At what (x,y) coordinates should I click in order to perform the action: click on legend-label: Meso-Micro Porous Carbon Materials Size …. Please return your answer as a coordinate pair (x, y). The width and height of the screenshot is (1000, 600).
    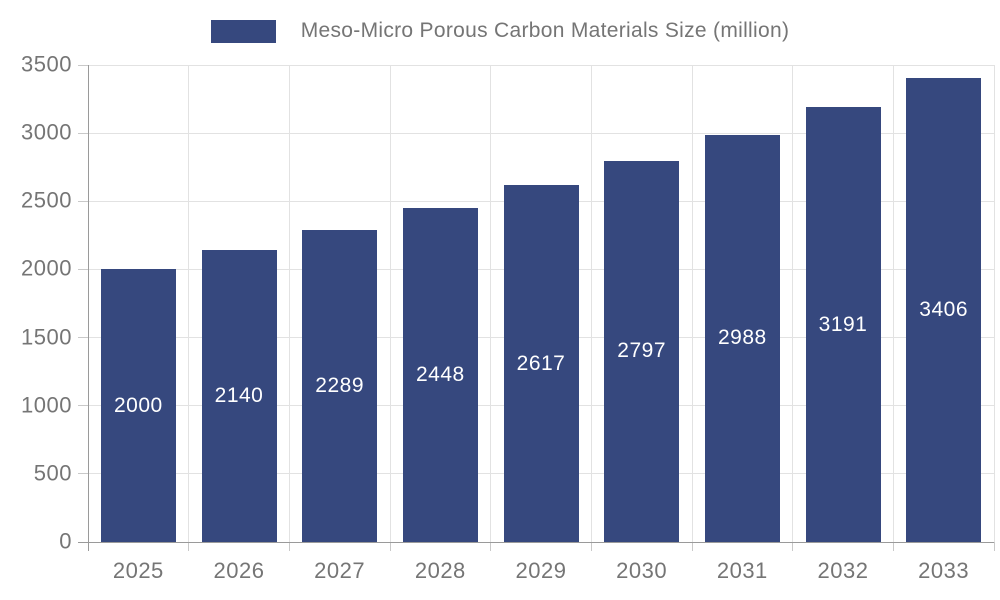
    Looking at the image, I should click on (545, 30).